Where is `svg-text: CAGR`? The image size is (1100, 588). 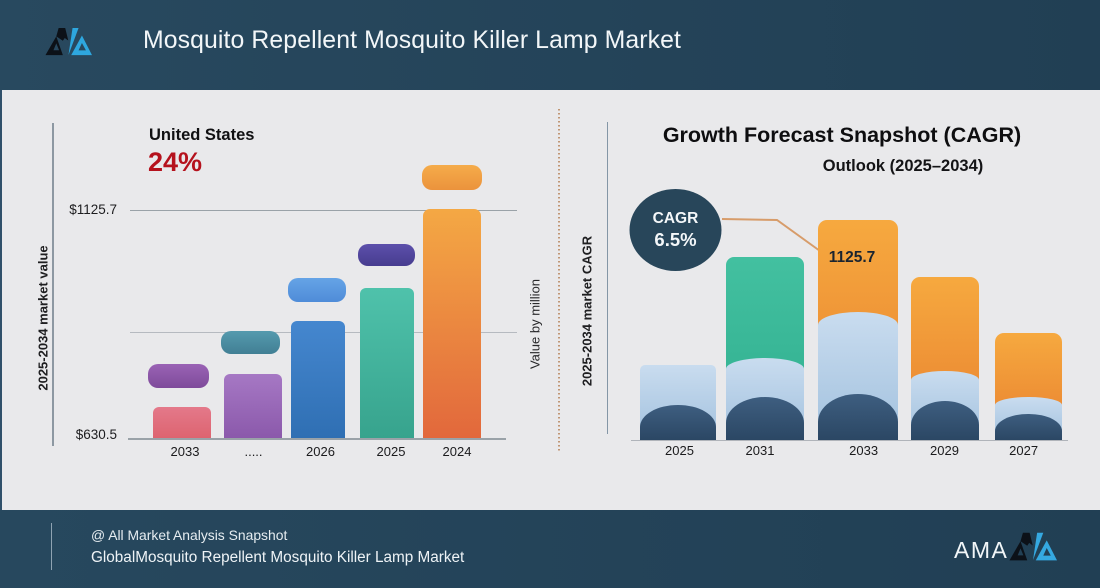 svg-text: CAGR is located at coordinates (676, 218).